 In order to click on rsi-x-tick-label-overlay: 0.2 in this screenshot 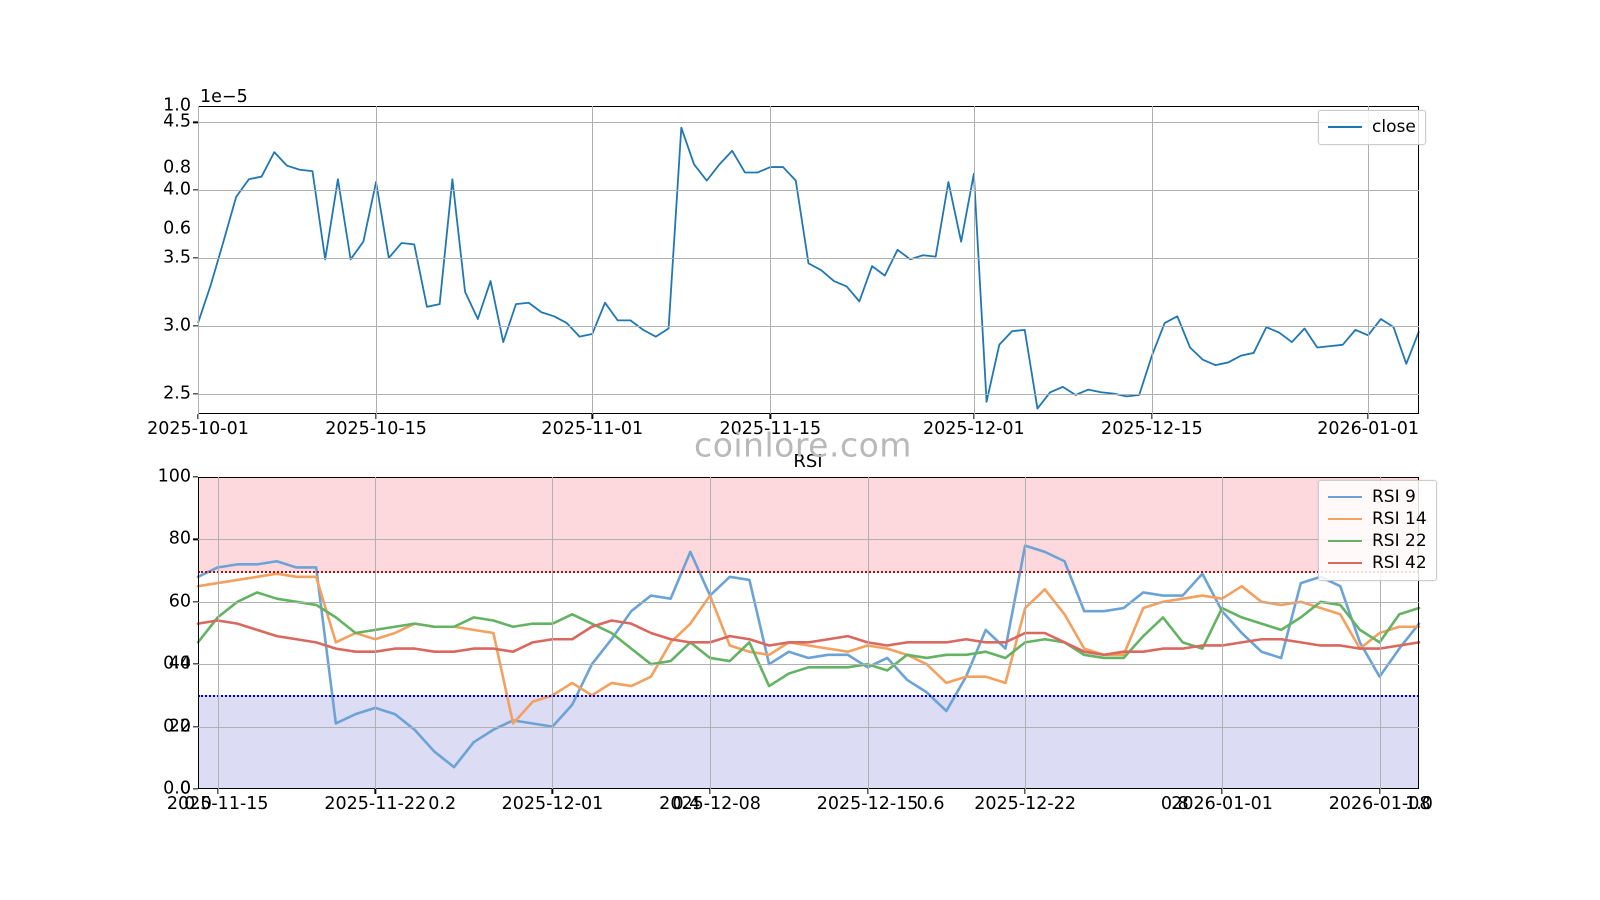, I will do `click(442, 804)`.